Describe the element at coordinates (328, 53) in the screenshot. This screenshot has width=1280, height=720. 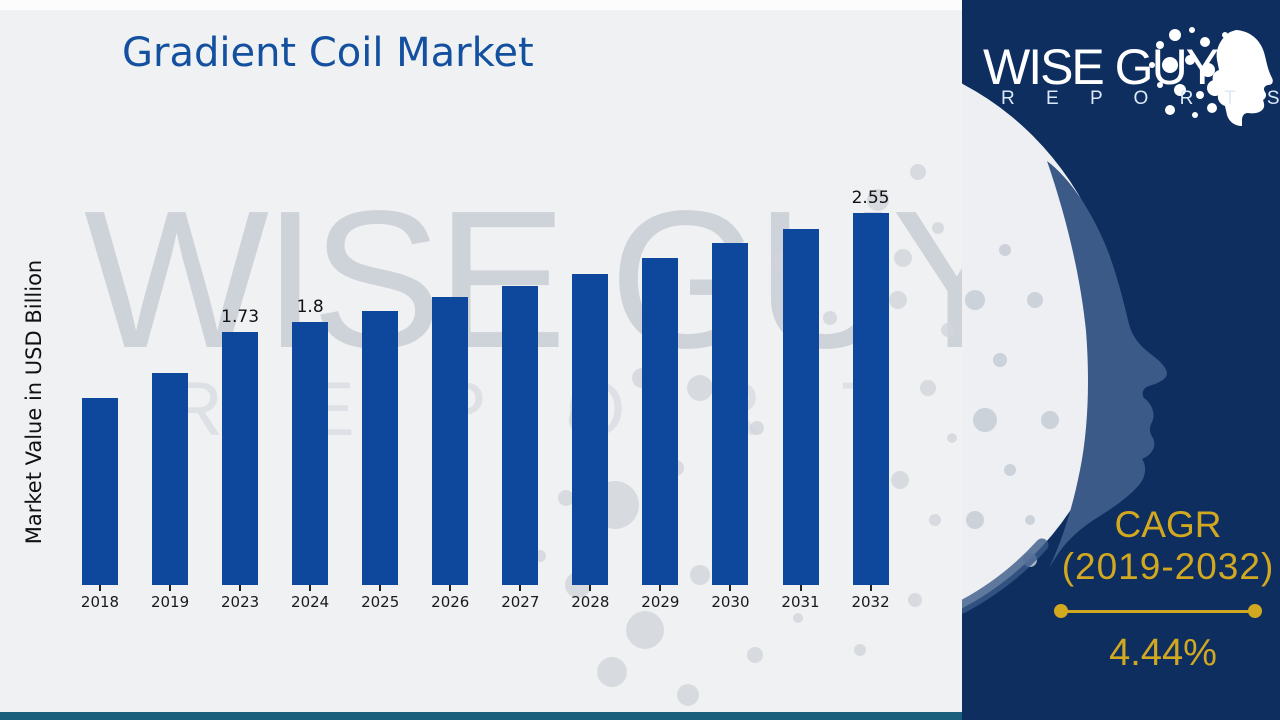
I see `chart-title: Gradient Coil Market` at that location.